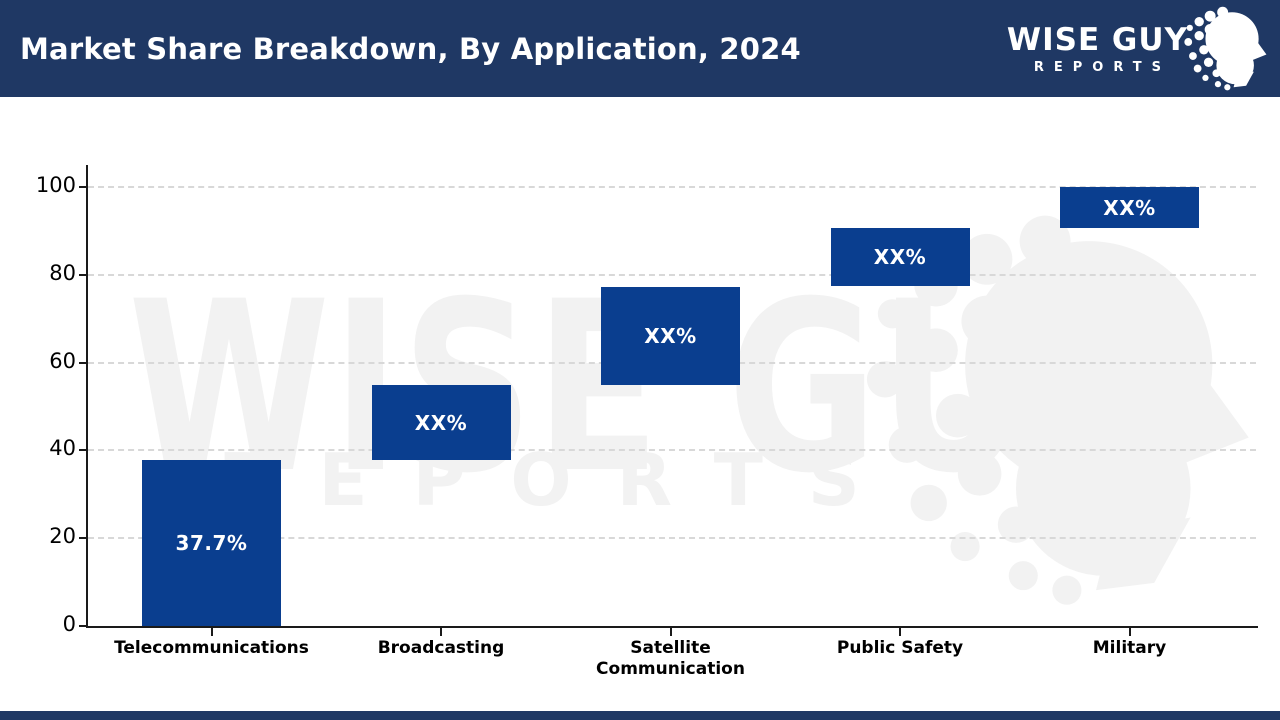 The height and width of the screenshot is (720, 1280). What do you see at coordinates (1129, 648) in the screenshot?
I see `x-category-label: Military` at bounding box center [1129, 648].